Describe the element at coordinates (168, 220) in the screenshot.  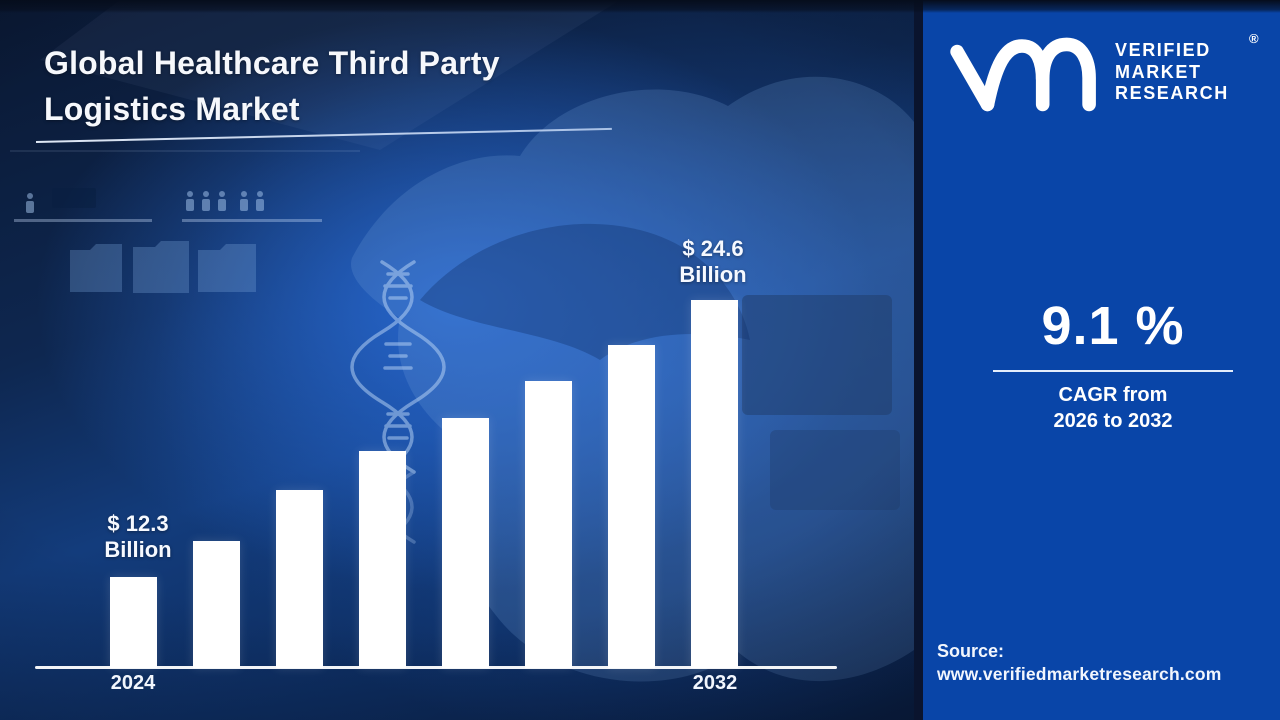
I see `shelf-rails` at that location.